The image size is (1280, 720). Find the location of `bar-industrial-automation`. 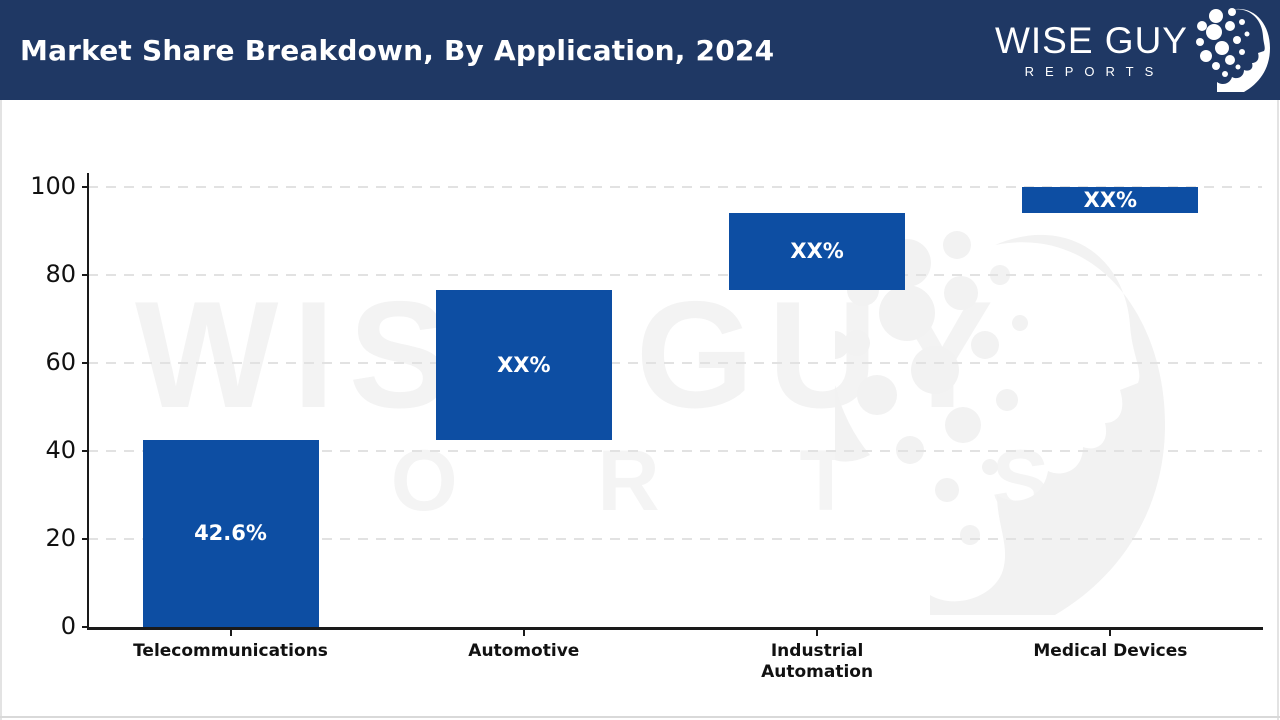

bar-industrial-automation is located at coordinates (817, 251).